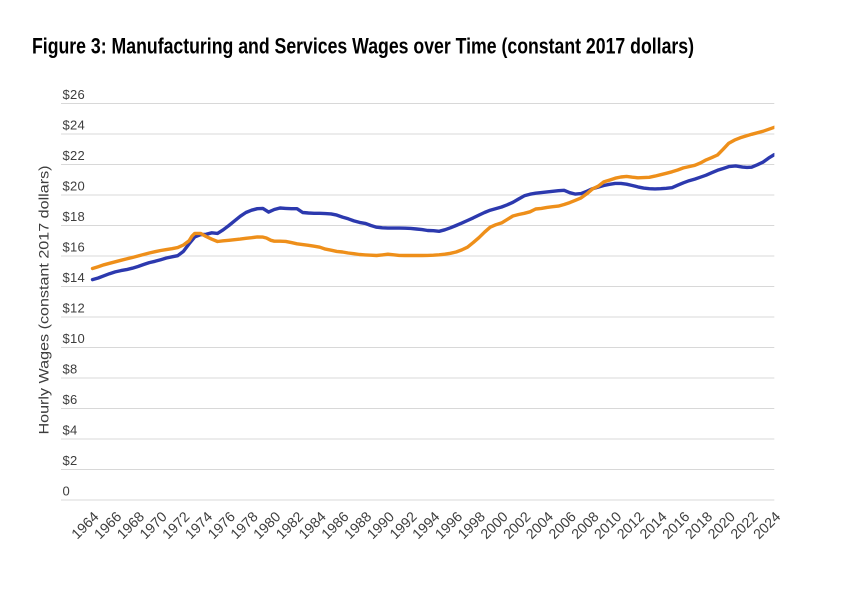 This screenshot has width=865, height=591. What do you see at coordinates (74, 246) in the screenshot?
I see `svg-text: $16` at bounding box center [74, 246].